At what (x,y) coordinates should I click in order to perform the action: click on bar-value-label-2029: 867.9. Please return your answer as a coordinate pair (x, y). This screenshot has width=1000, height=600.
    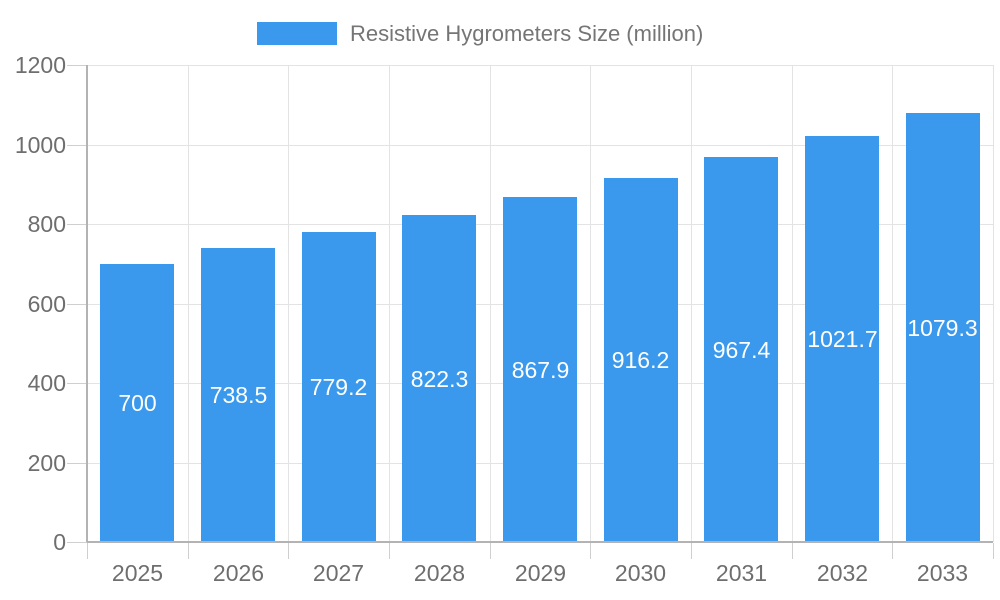
    Looking at the image, I should click on (540, 370).